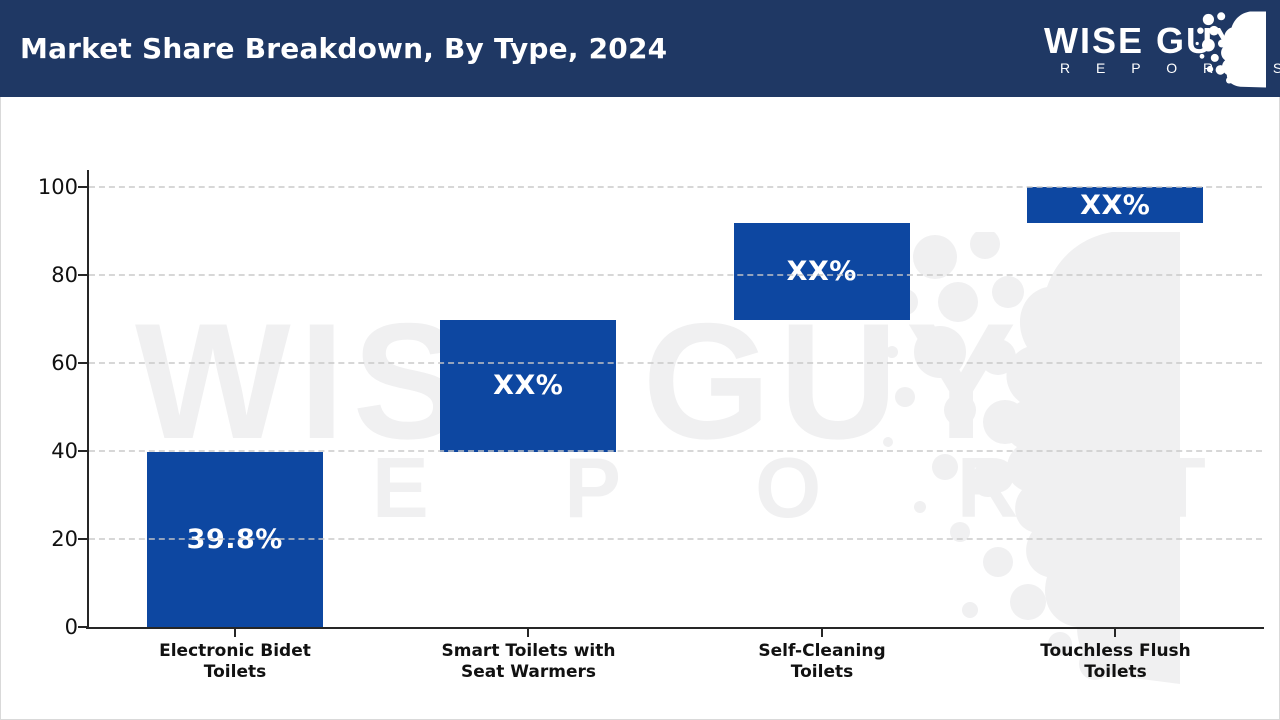 Image resolution: width=1280 pixels, height=720 pixels. I want to click on x-category-label-line: Touchless Flush, so click(1115, 651).